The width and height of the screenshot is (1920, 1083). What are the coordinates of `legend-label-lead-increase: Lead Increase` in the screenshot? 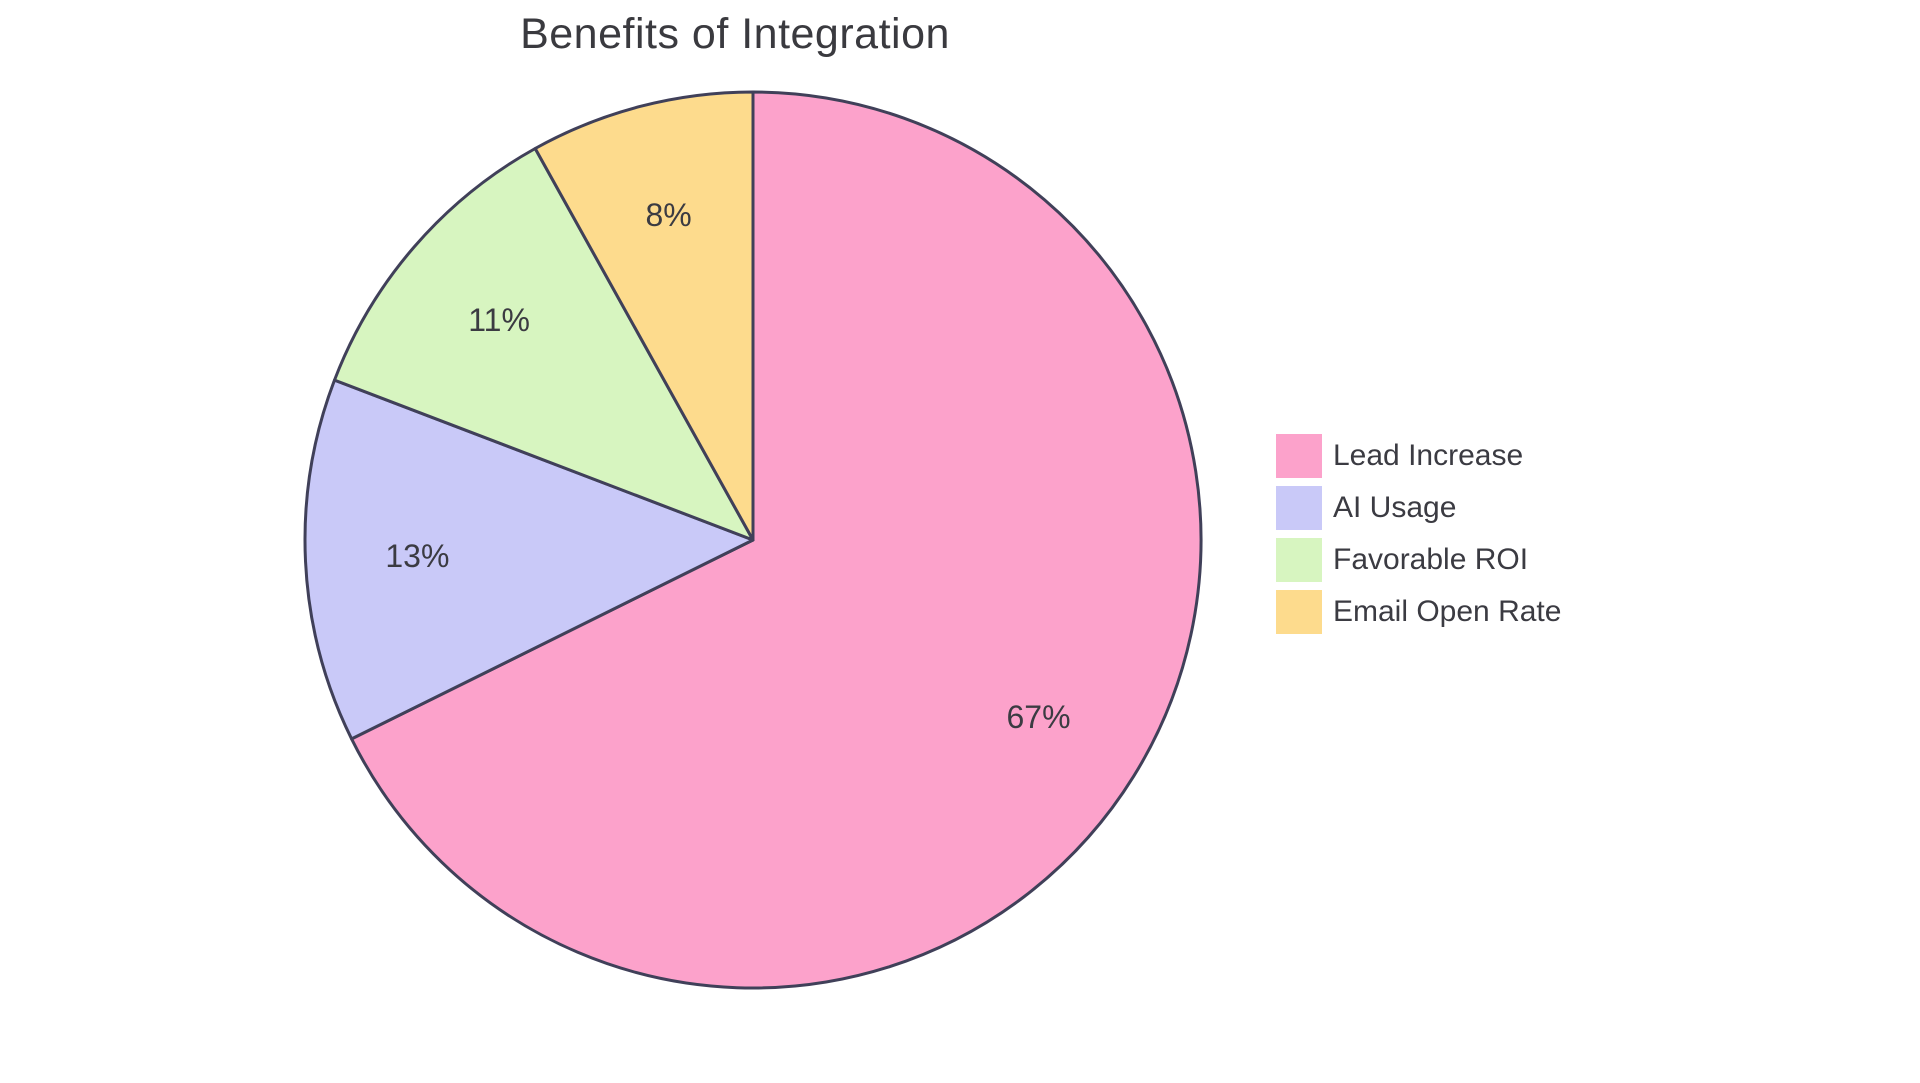 It's located at (1428, 455).